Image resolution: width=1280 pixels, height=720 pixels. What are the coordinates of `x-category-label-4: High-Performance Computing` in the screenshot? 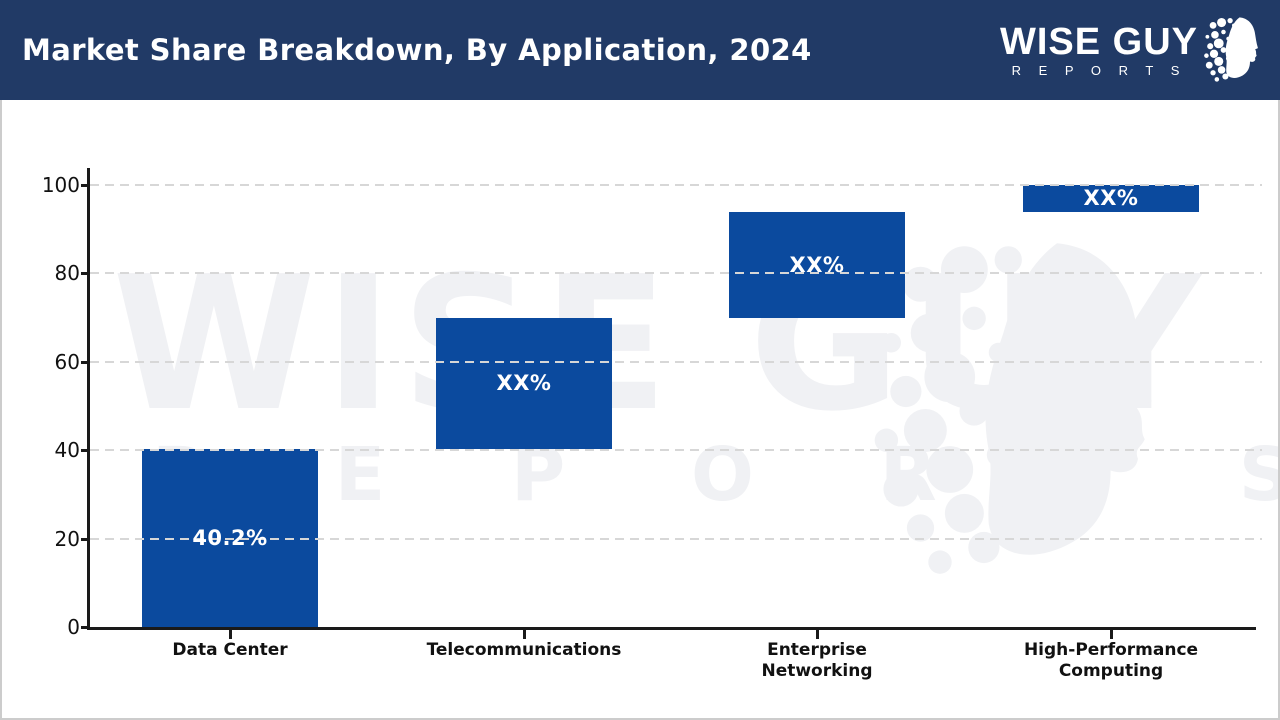 It's located at (1111, 660).